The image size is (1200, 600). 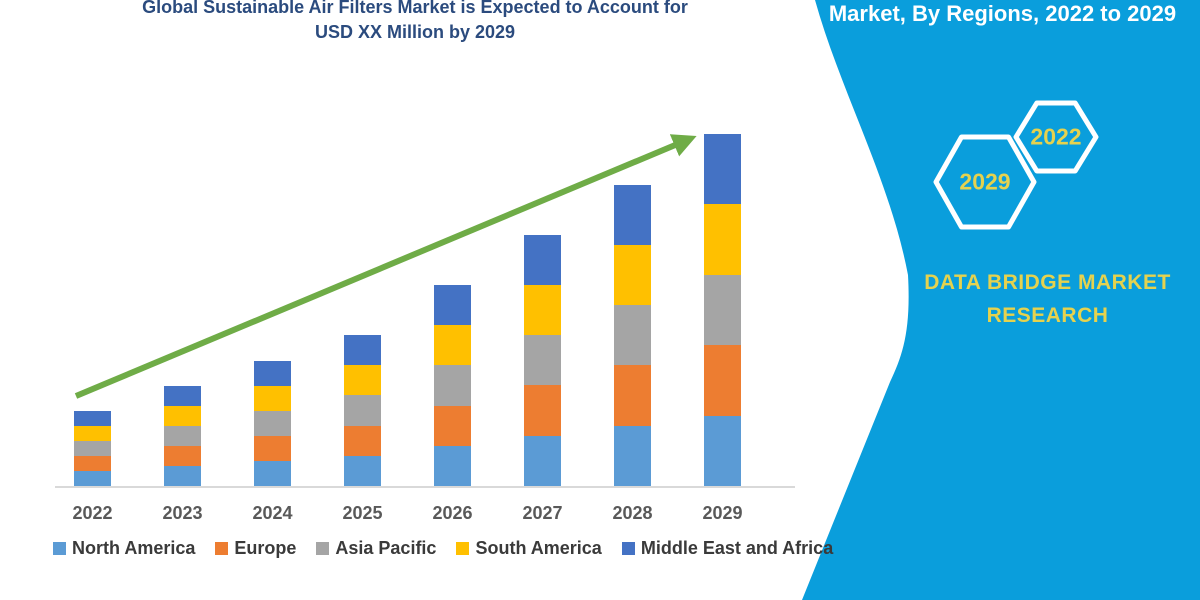 I want to click on bar-2022, so click(x=92, y=448).